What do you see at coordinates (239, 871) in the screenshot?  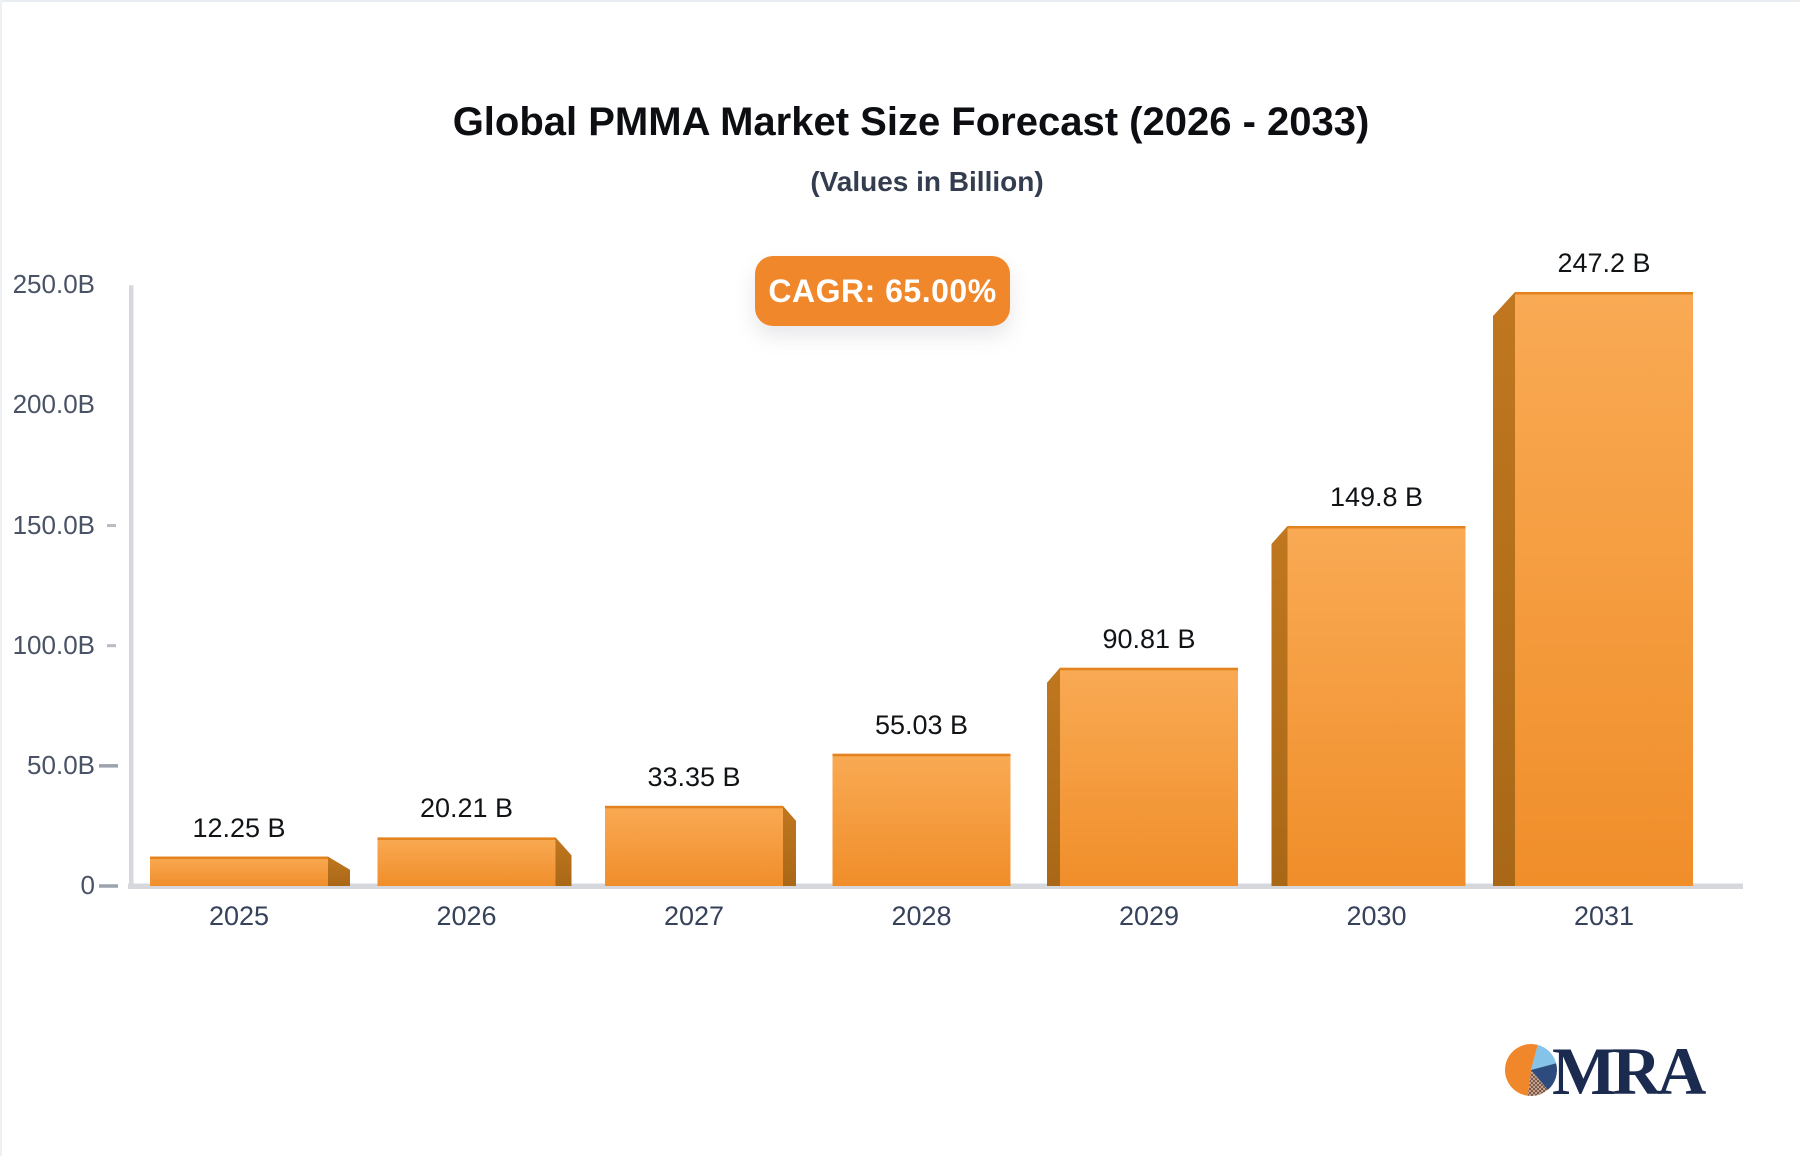 I see `bar-2025` at bounding box center [239, 871].